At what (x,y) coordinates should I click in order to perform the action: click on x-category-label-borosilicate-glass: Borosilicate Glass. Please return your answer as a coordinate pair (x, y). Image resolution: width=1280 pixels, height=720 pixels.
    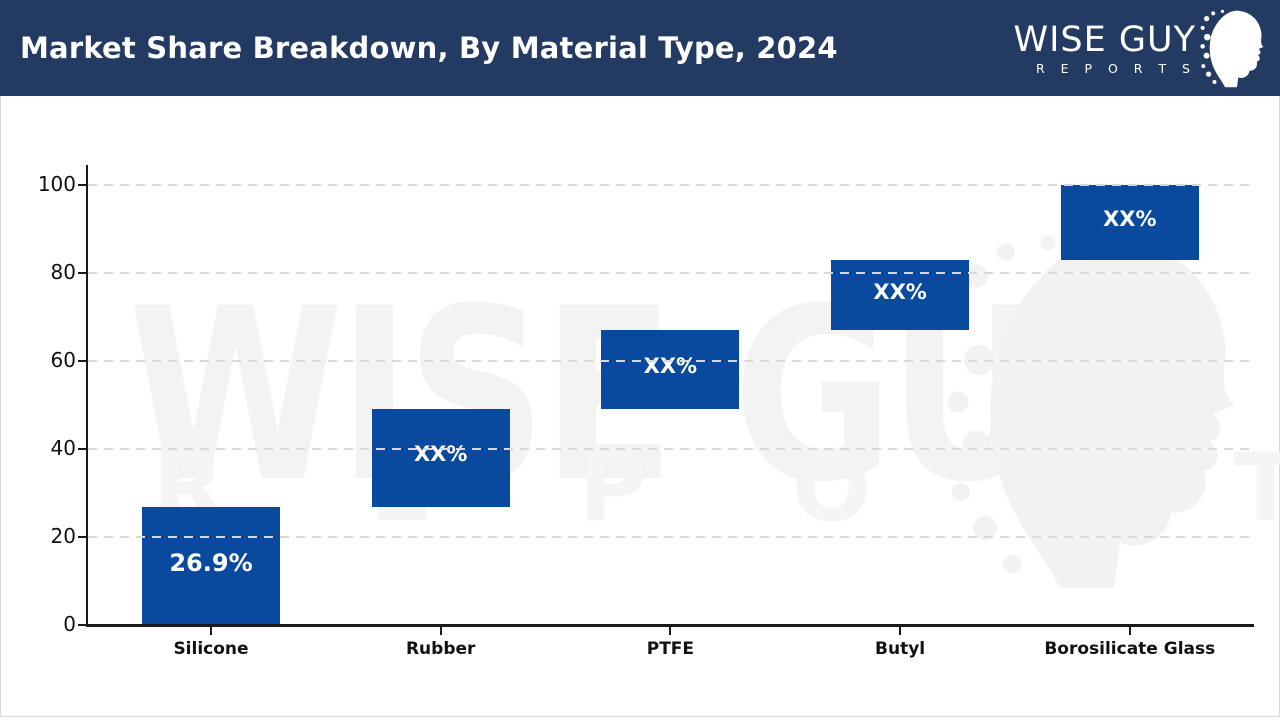
    Looking at the image, I should click on (1130, 649).